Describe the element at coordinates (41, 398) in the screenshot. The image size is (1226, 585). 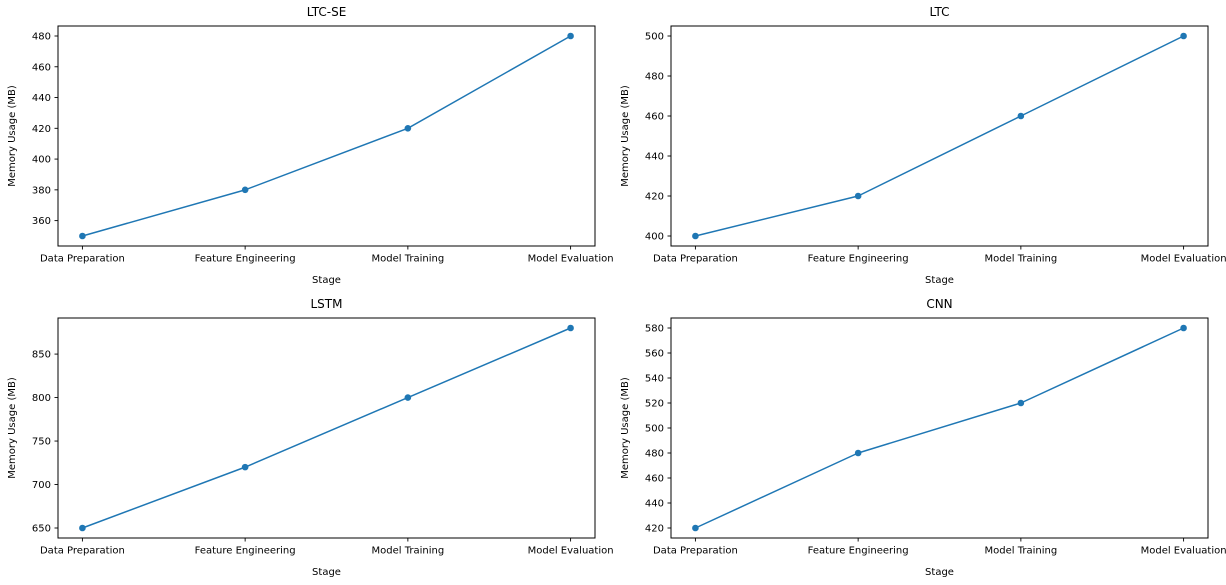
I see `y-tick-label: 800` at that location.